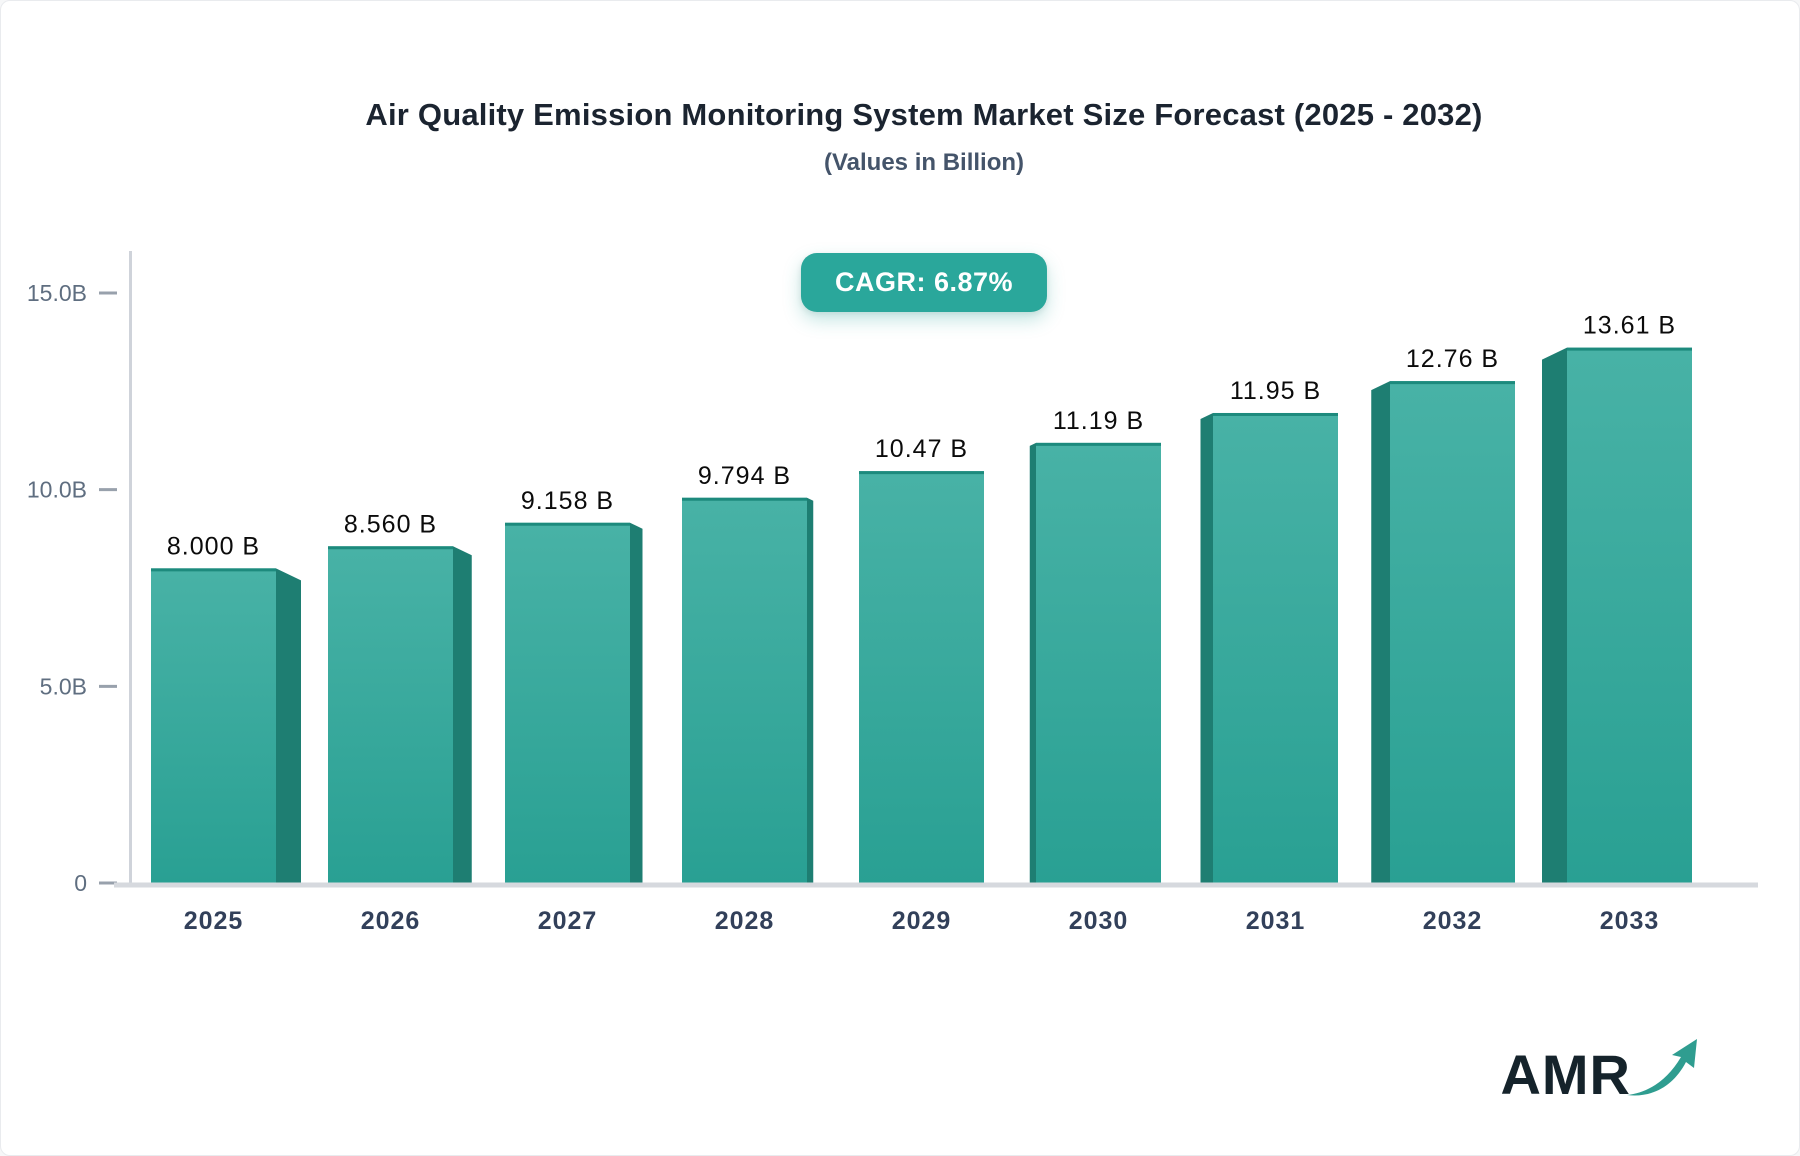 This screenshot has height=1156, width=1800. Describe the element at coordinates (80, 883) in the screenshot. I see `y-axis-label: 0` at that location.